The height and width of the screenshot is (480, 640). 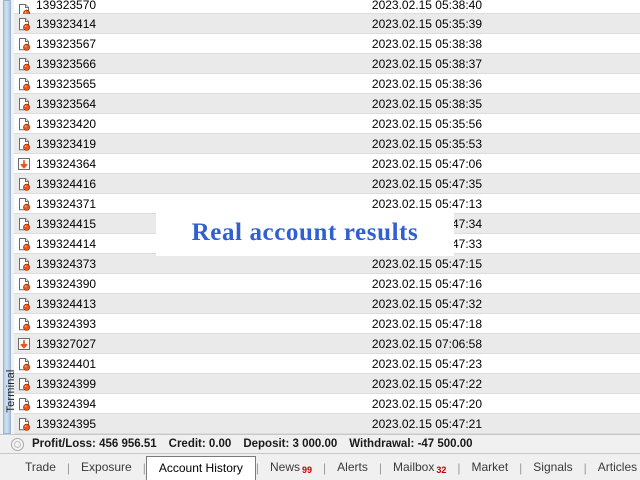 What do you see at coordinates (66, 84) in the screenshot?
I see `cell-order-ticket: 139323565` at bounding box center [66, 84].